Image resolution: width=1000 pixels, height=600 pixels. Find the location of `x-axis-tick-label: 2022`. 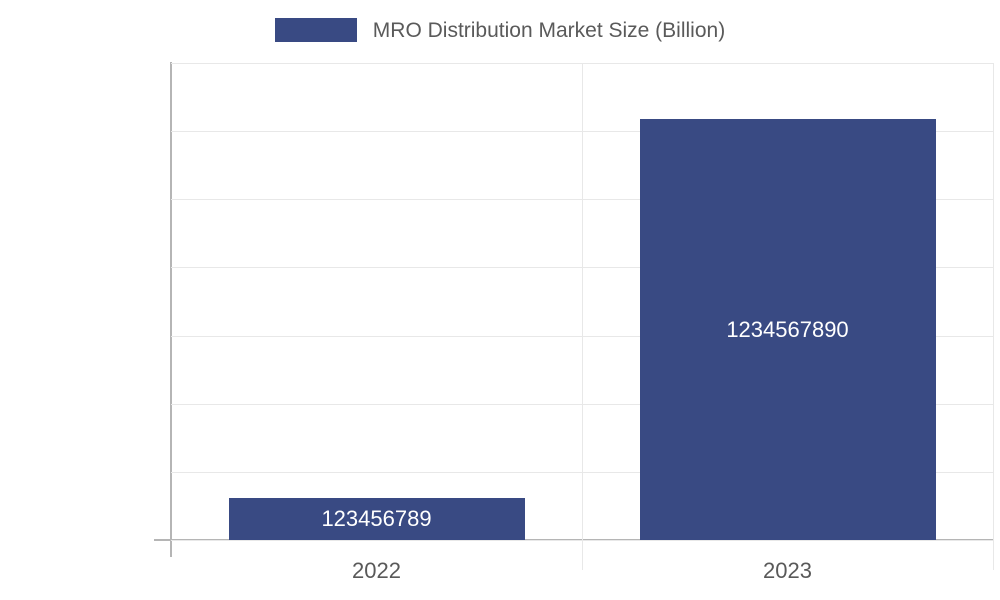

x-axis-tick-label: 2022 is located at coordinates (376, 570).